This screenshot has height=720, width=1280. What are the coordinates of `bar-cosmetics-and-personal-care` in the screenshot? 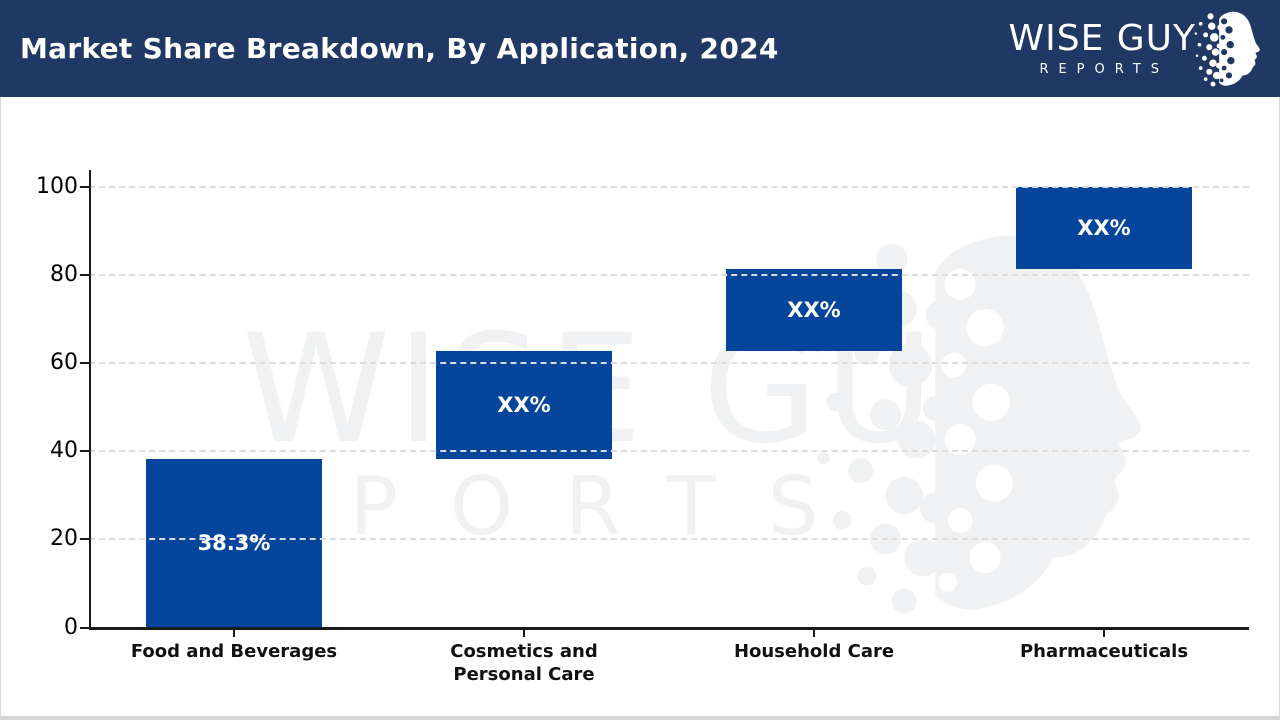 It's located at (524, 404).